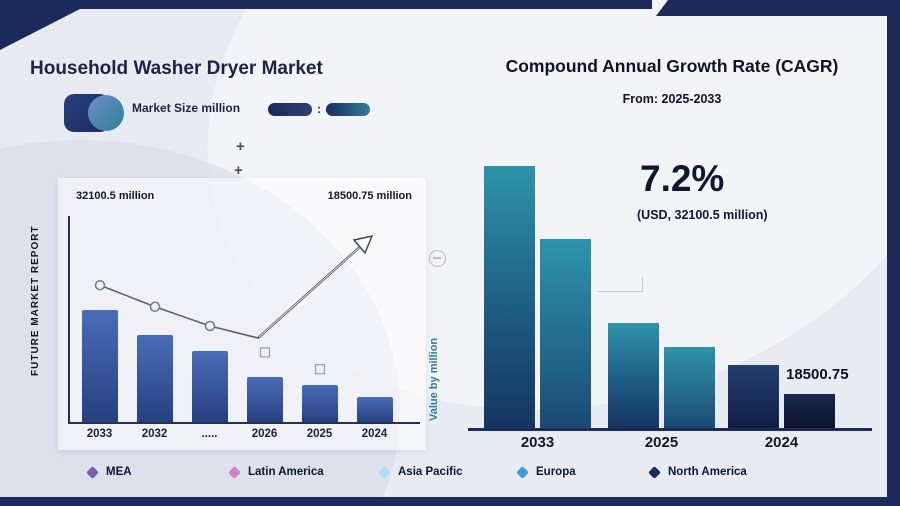  What do you see at coordinates (434, 379) in the screenshot?
I see `value-axis-label: Value by million` at bounding box center [434, 379].